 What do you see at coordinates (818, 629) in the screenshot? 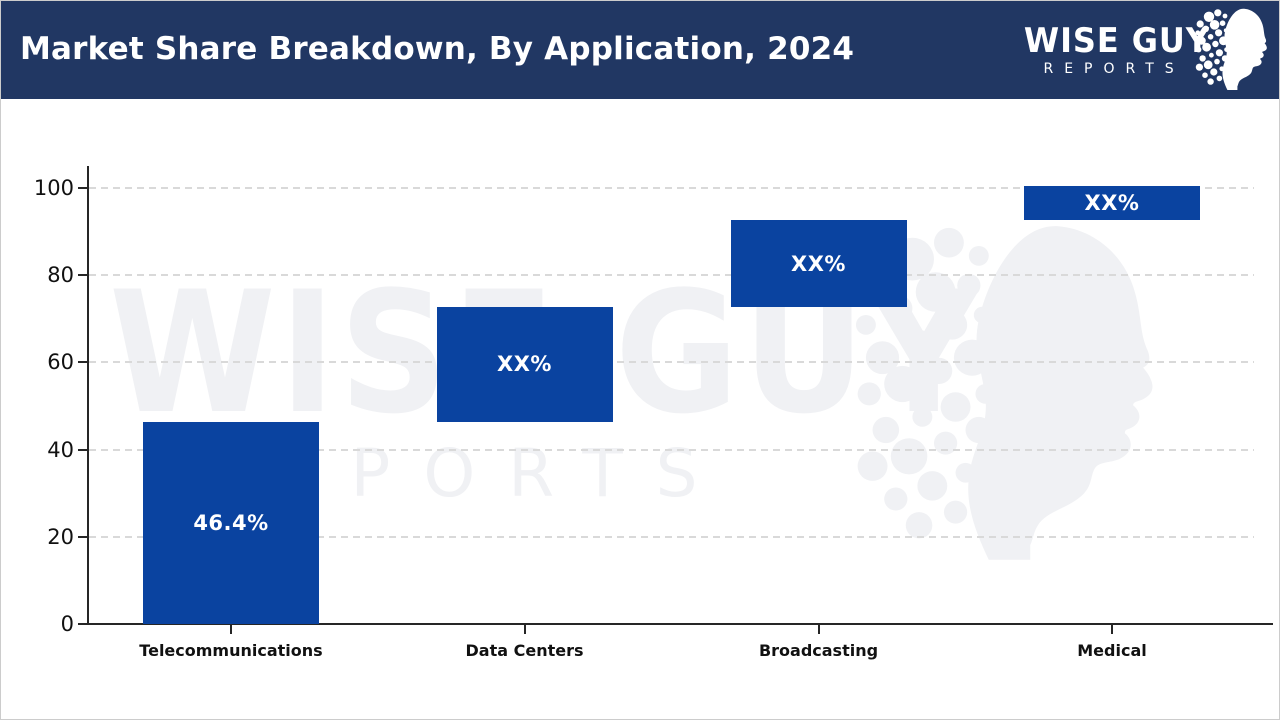
I see `x-tick-broadcasting` at bounding box center [818, 629].